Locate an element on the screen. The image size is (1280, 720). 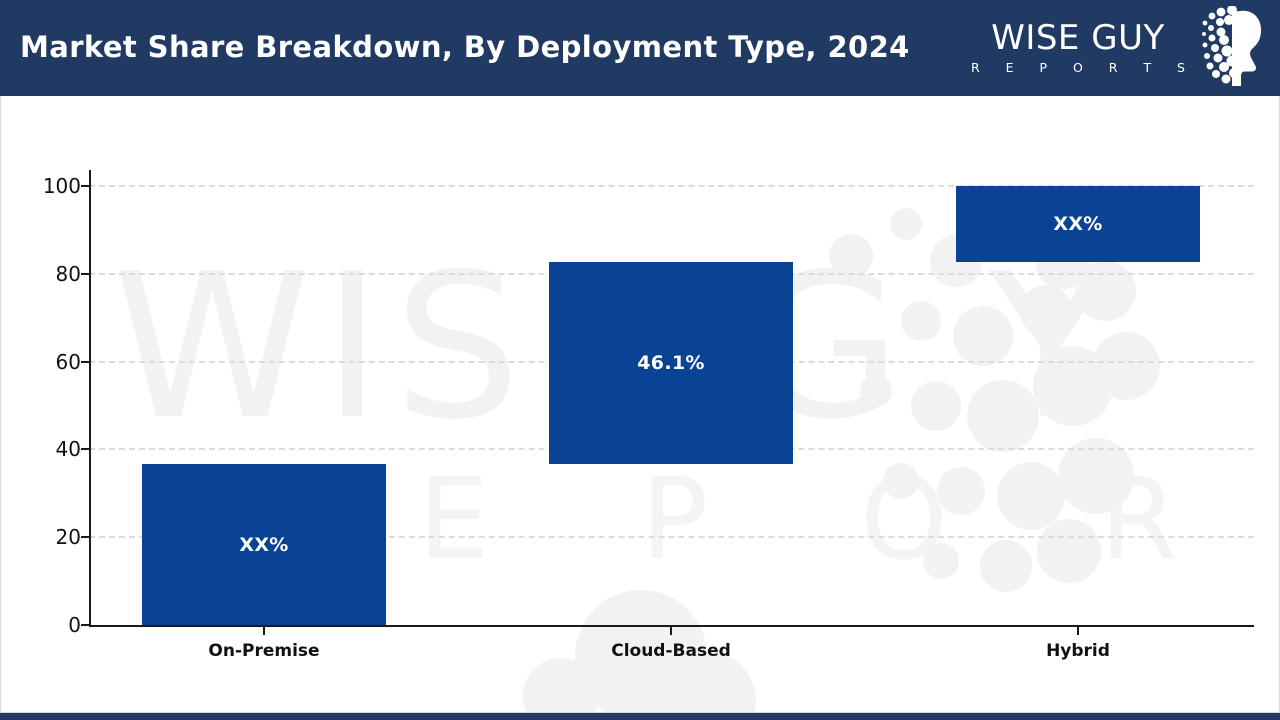
bar-on-premise: XX% is located at coordinates (264, 544).